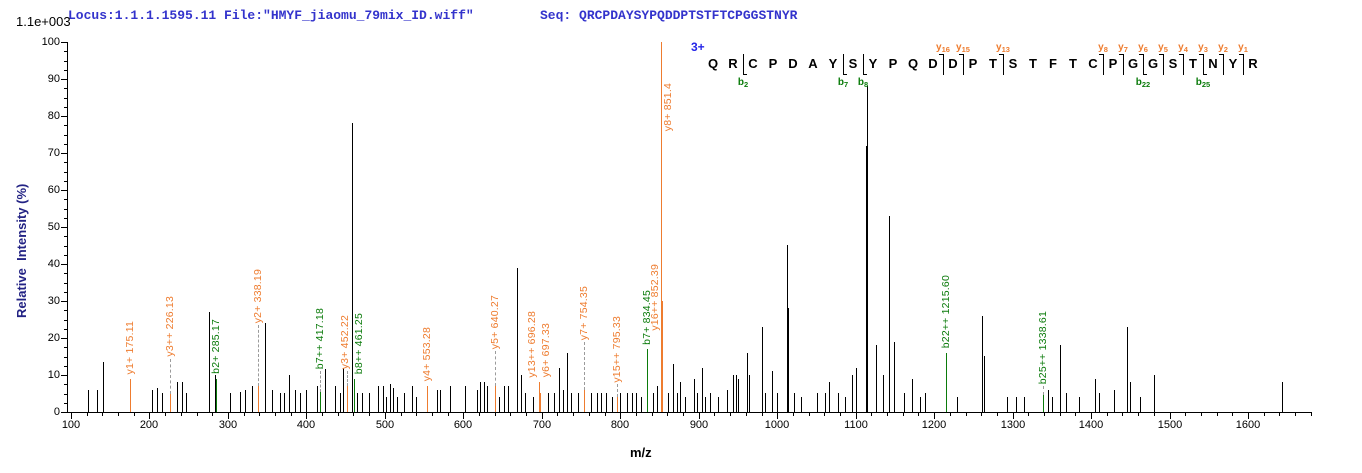 This screenshot has height=473, width=1362. Describe the element at coordinates (743, 83) in the screenshot. I see `b-ion-marker: b2` at that location.